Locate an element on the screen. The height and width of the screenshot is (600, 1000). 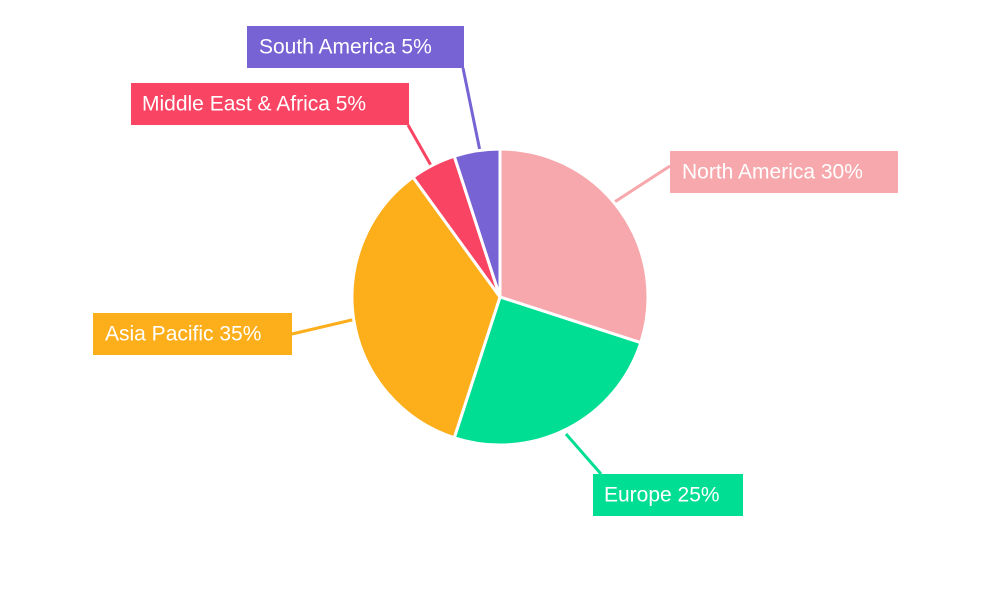
label-text: North America 30% is located at coordinates (772, 172).